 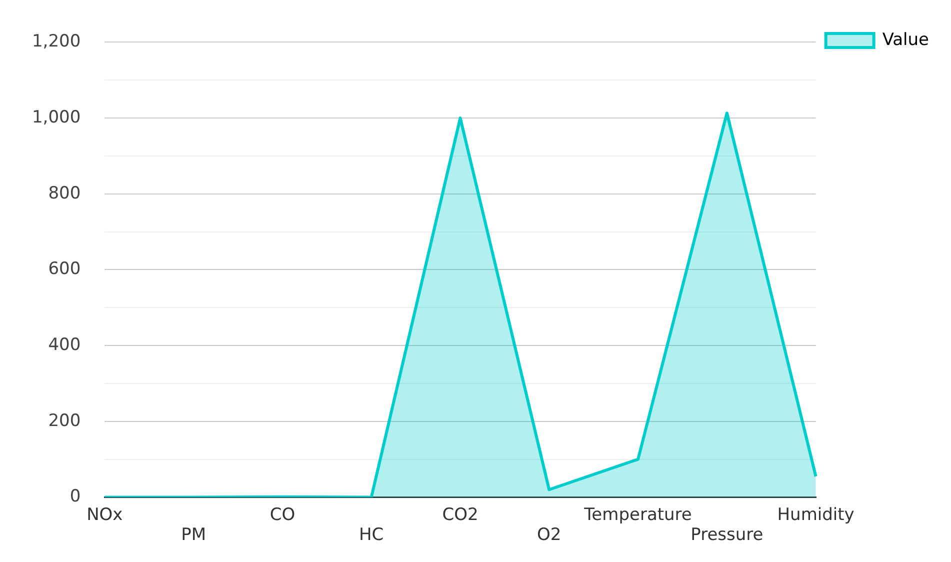 I want to click on x-tick-label: O2, so click(x=549, y=535).